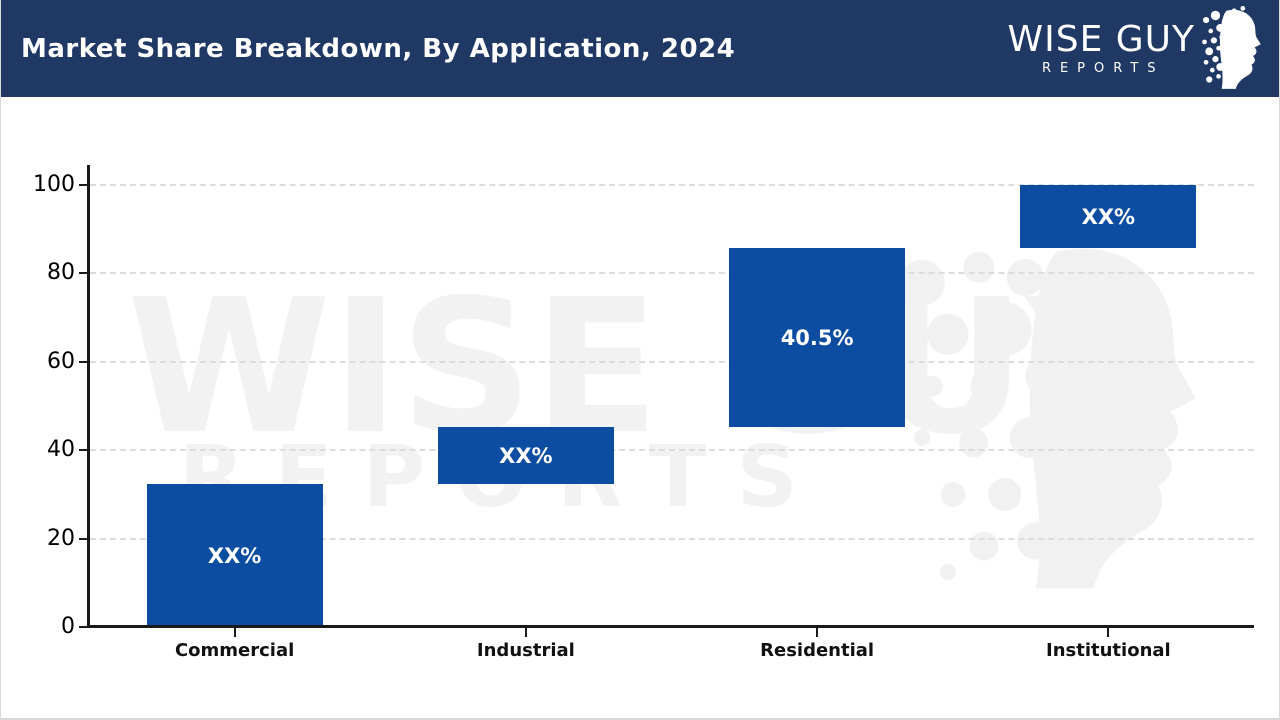  I want to click on brand-logo: WISE GUY REPORTS, so click(1139, 48).